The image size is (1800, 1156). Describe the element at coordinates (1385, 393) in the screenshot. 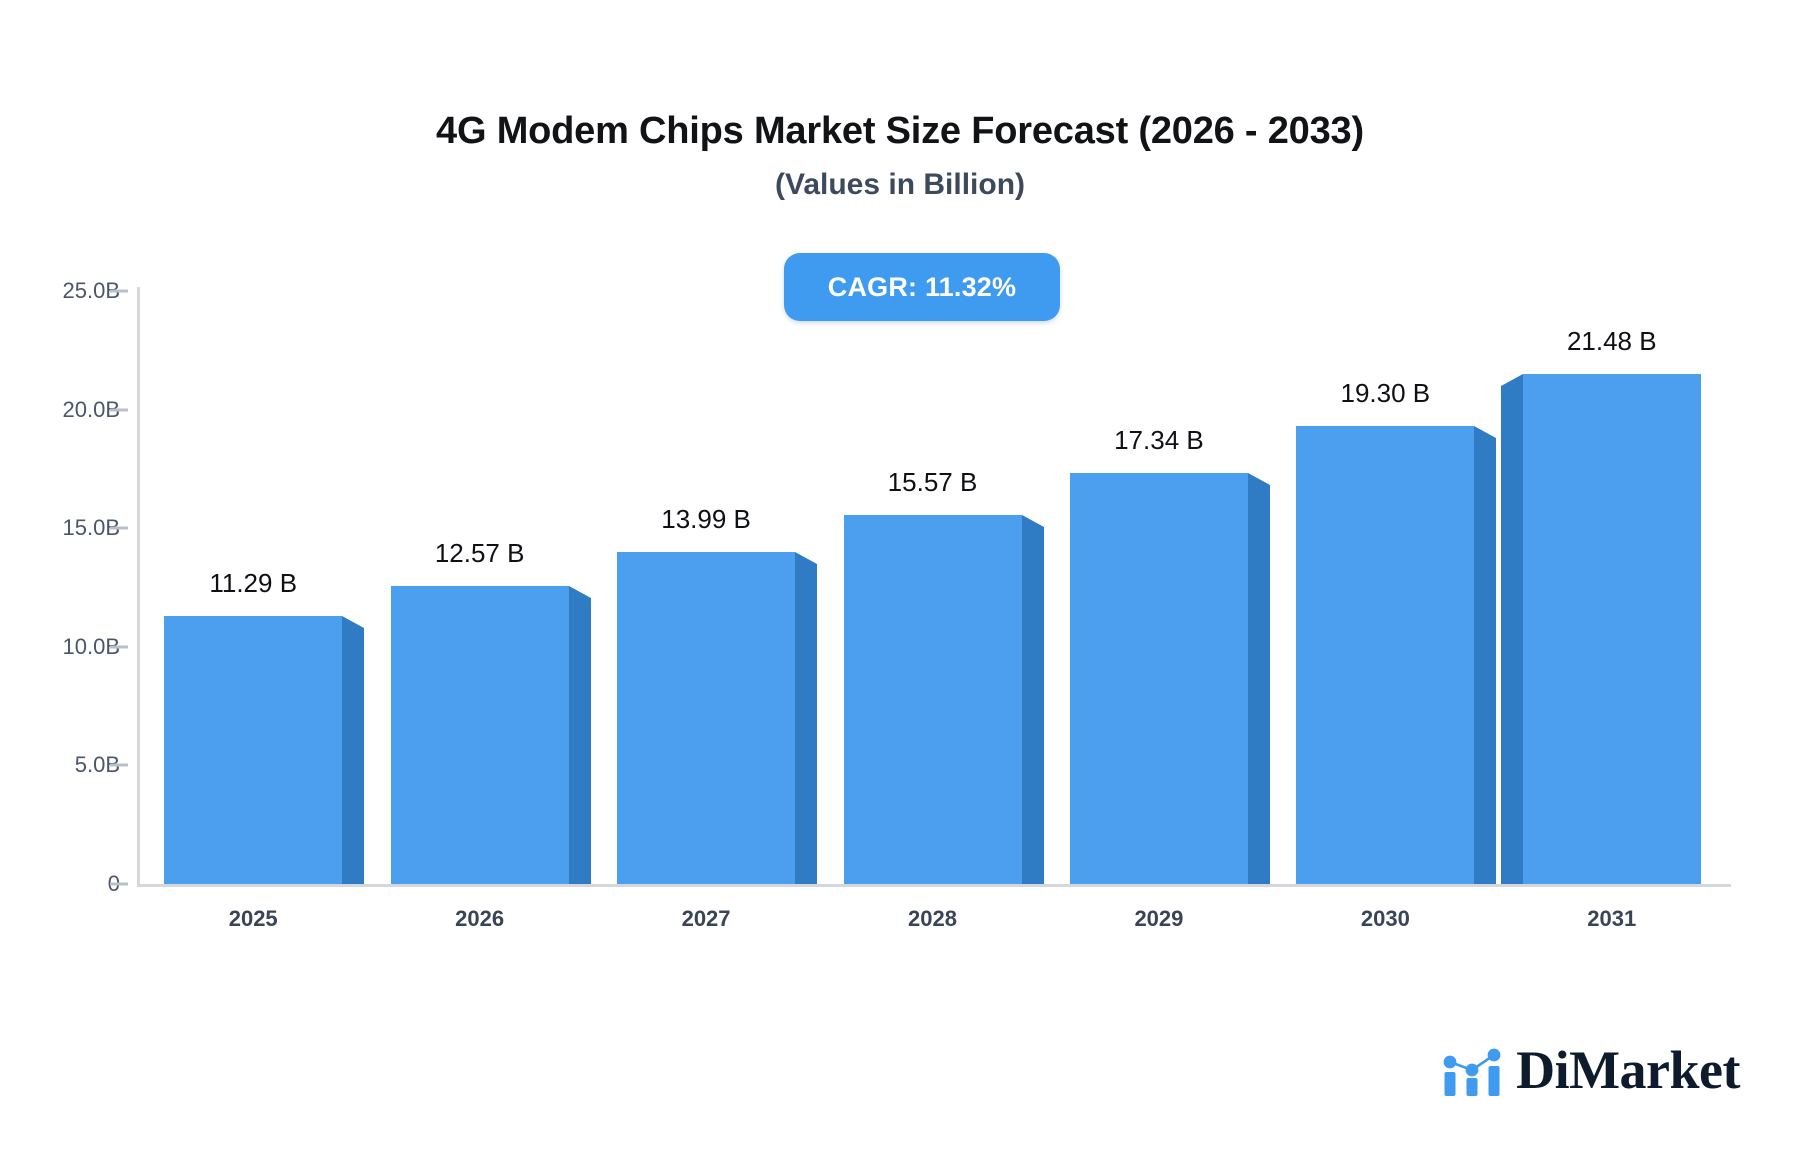

I see `bar-value-label: 19.30 B` at that location.